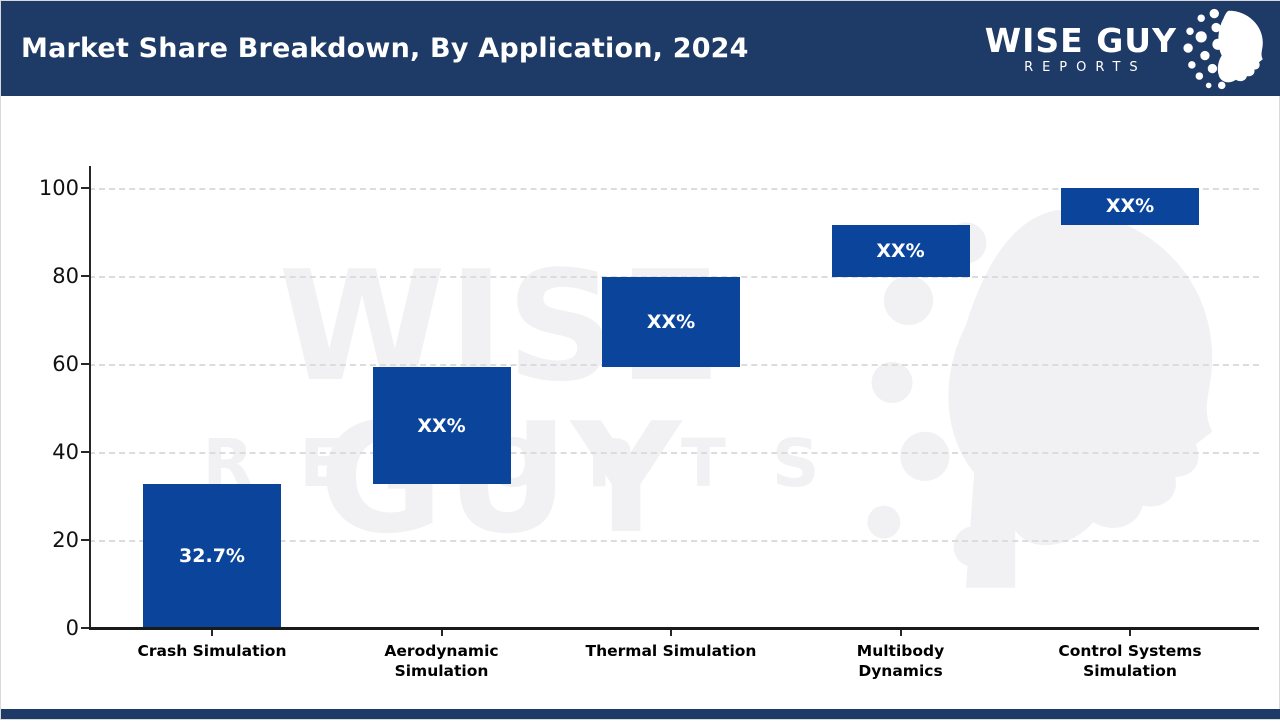  Describe the element at coordinates (1085, 67) in the screenshot. I see `logo-reports-label: REPORTS` at that location.